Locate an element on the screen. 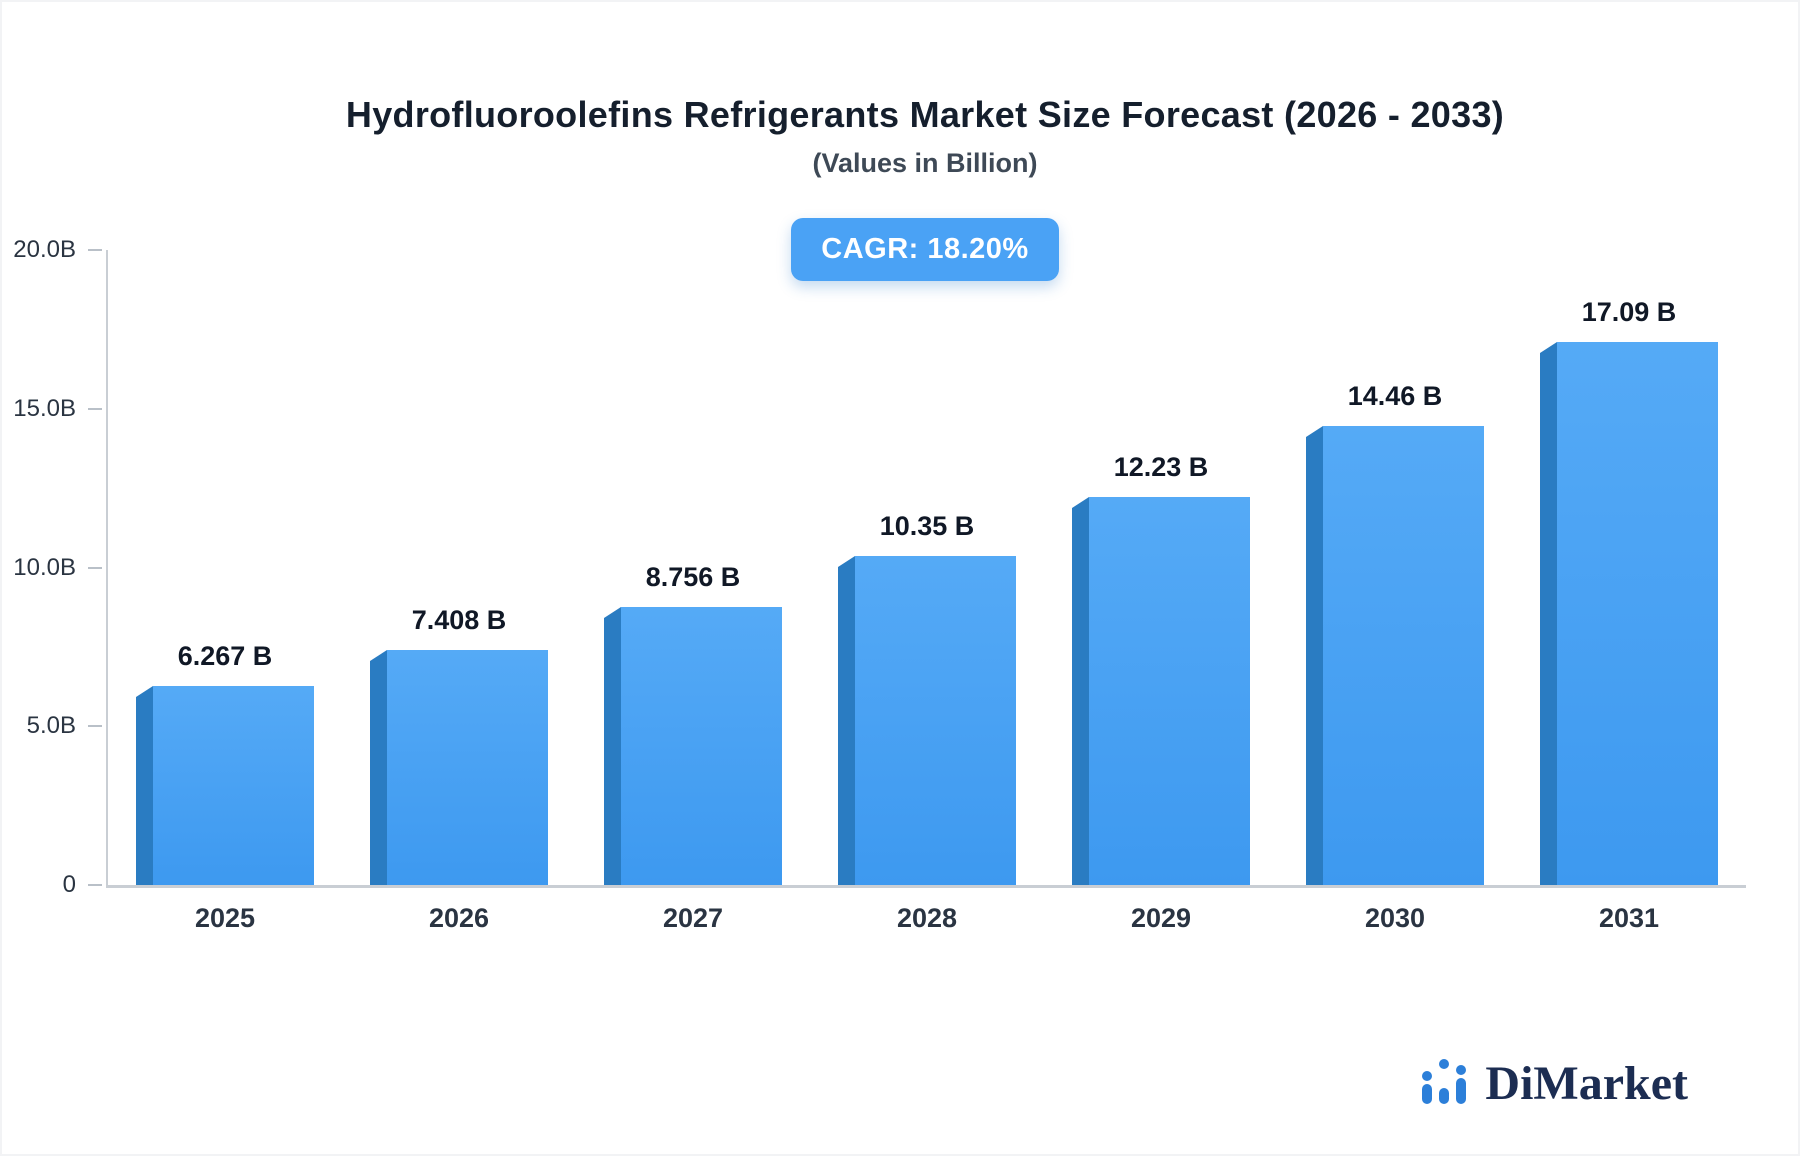 The image size is (1800, 1156). bar-value-label: 6.267 B is located at coordinates (225, 656).